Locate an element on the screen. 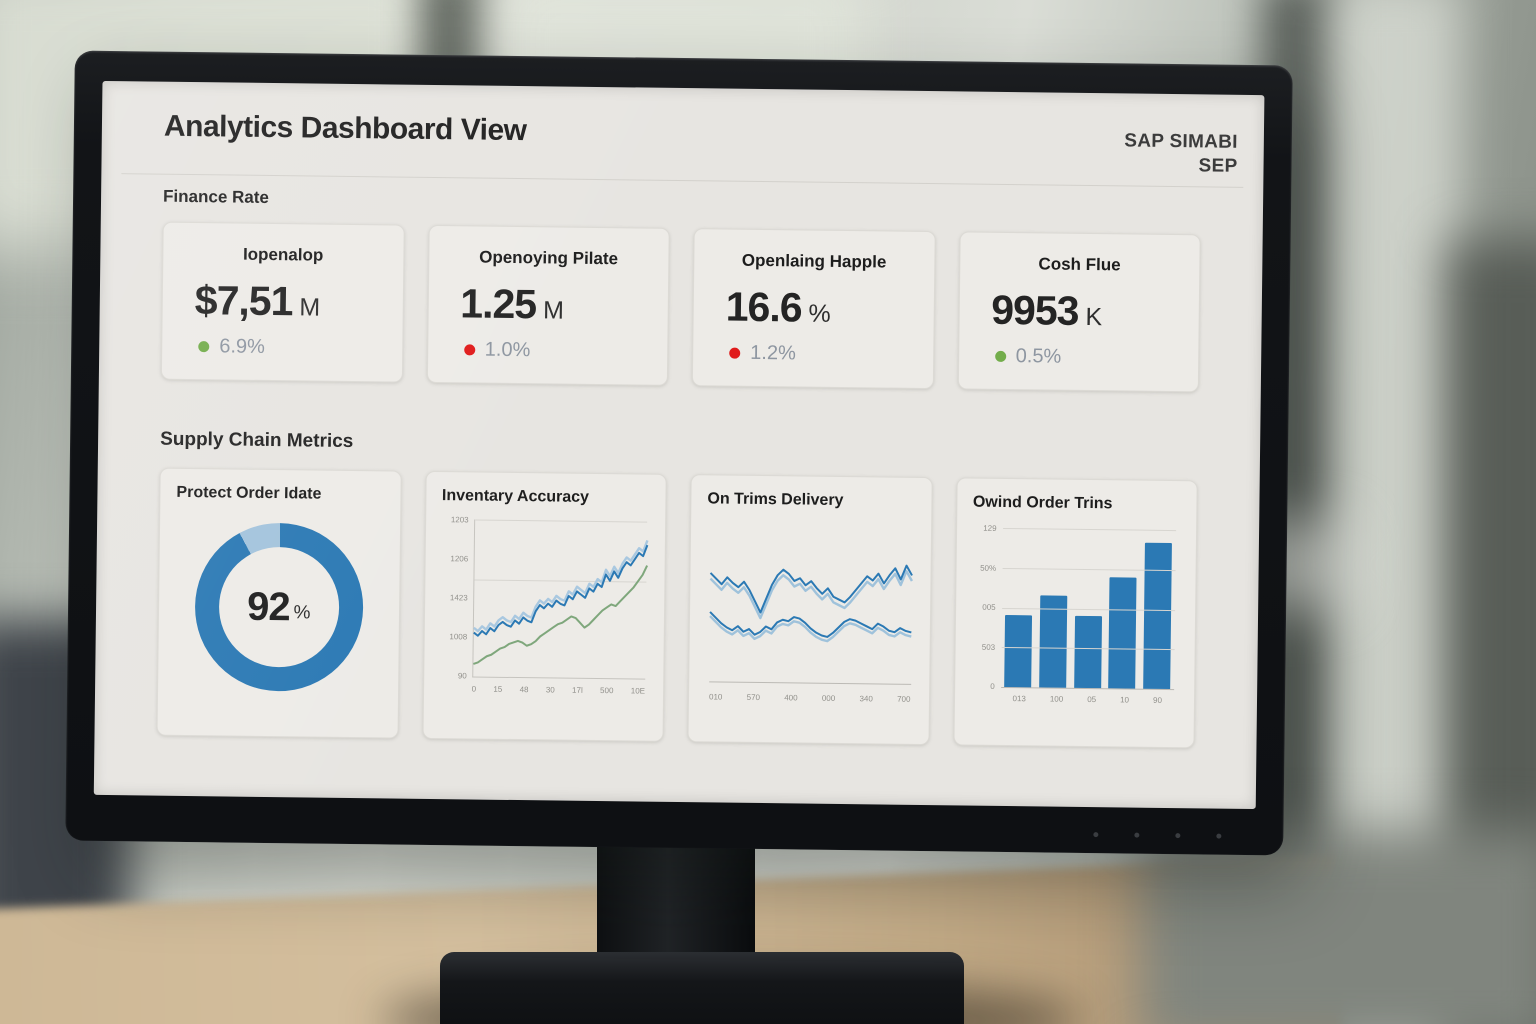  axis-tick-label: 1423 is located at coordinates (458, 598).